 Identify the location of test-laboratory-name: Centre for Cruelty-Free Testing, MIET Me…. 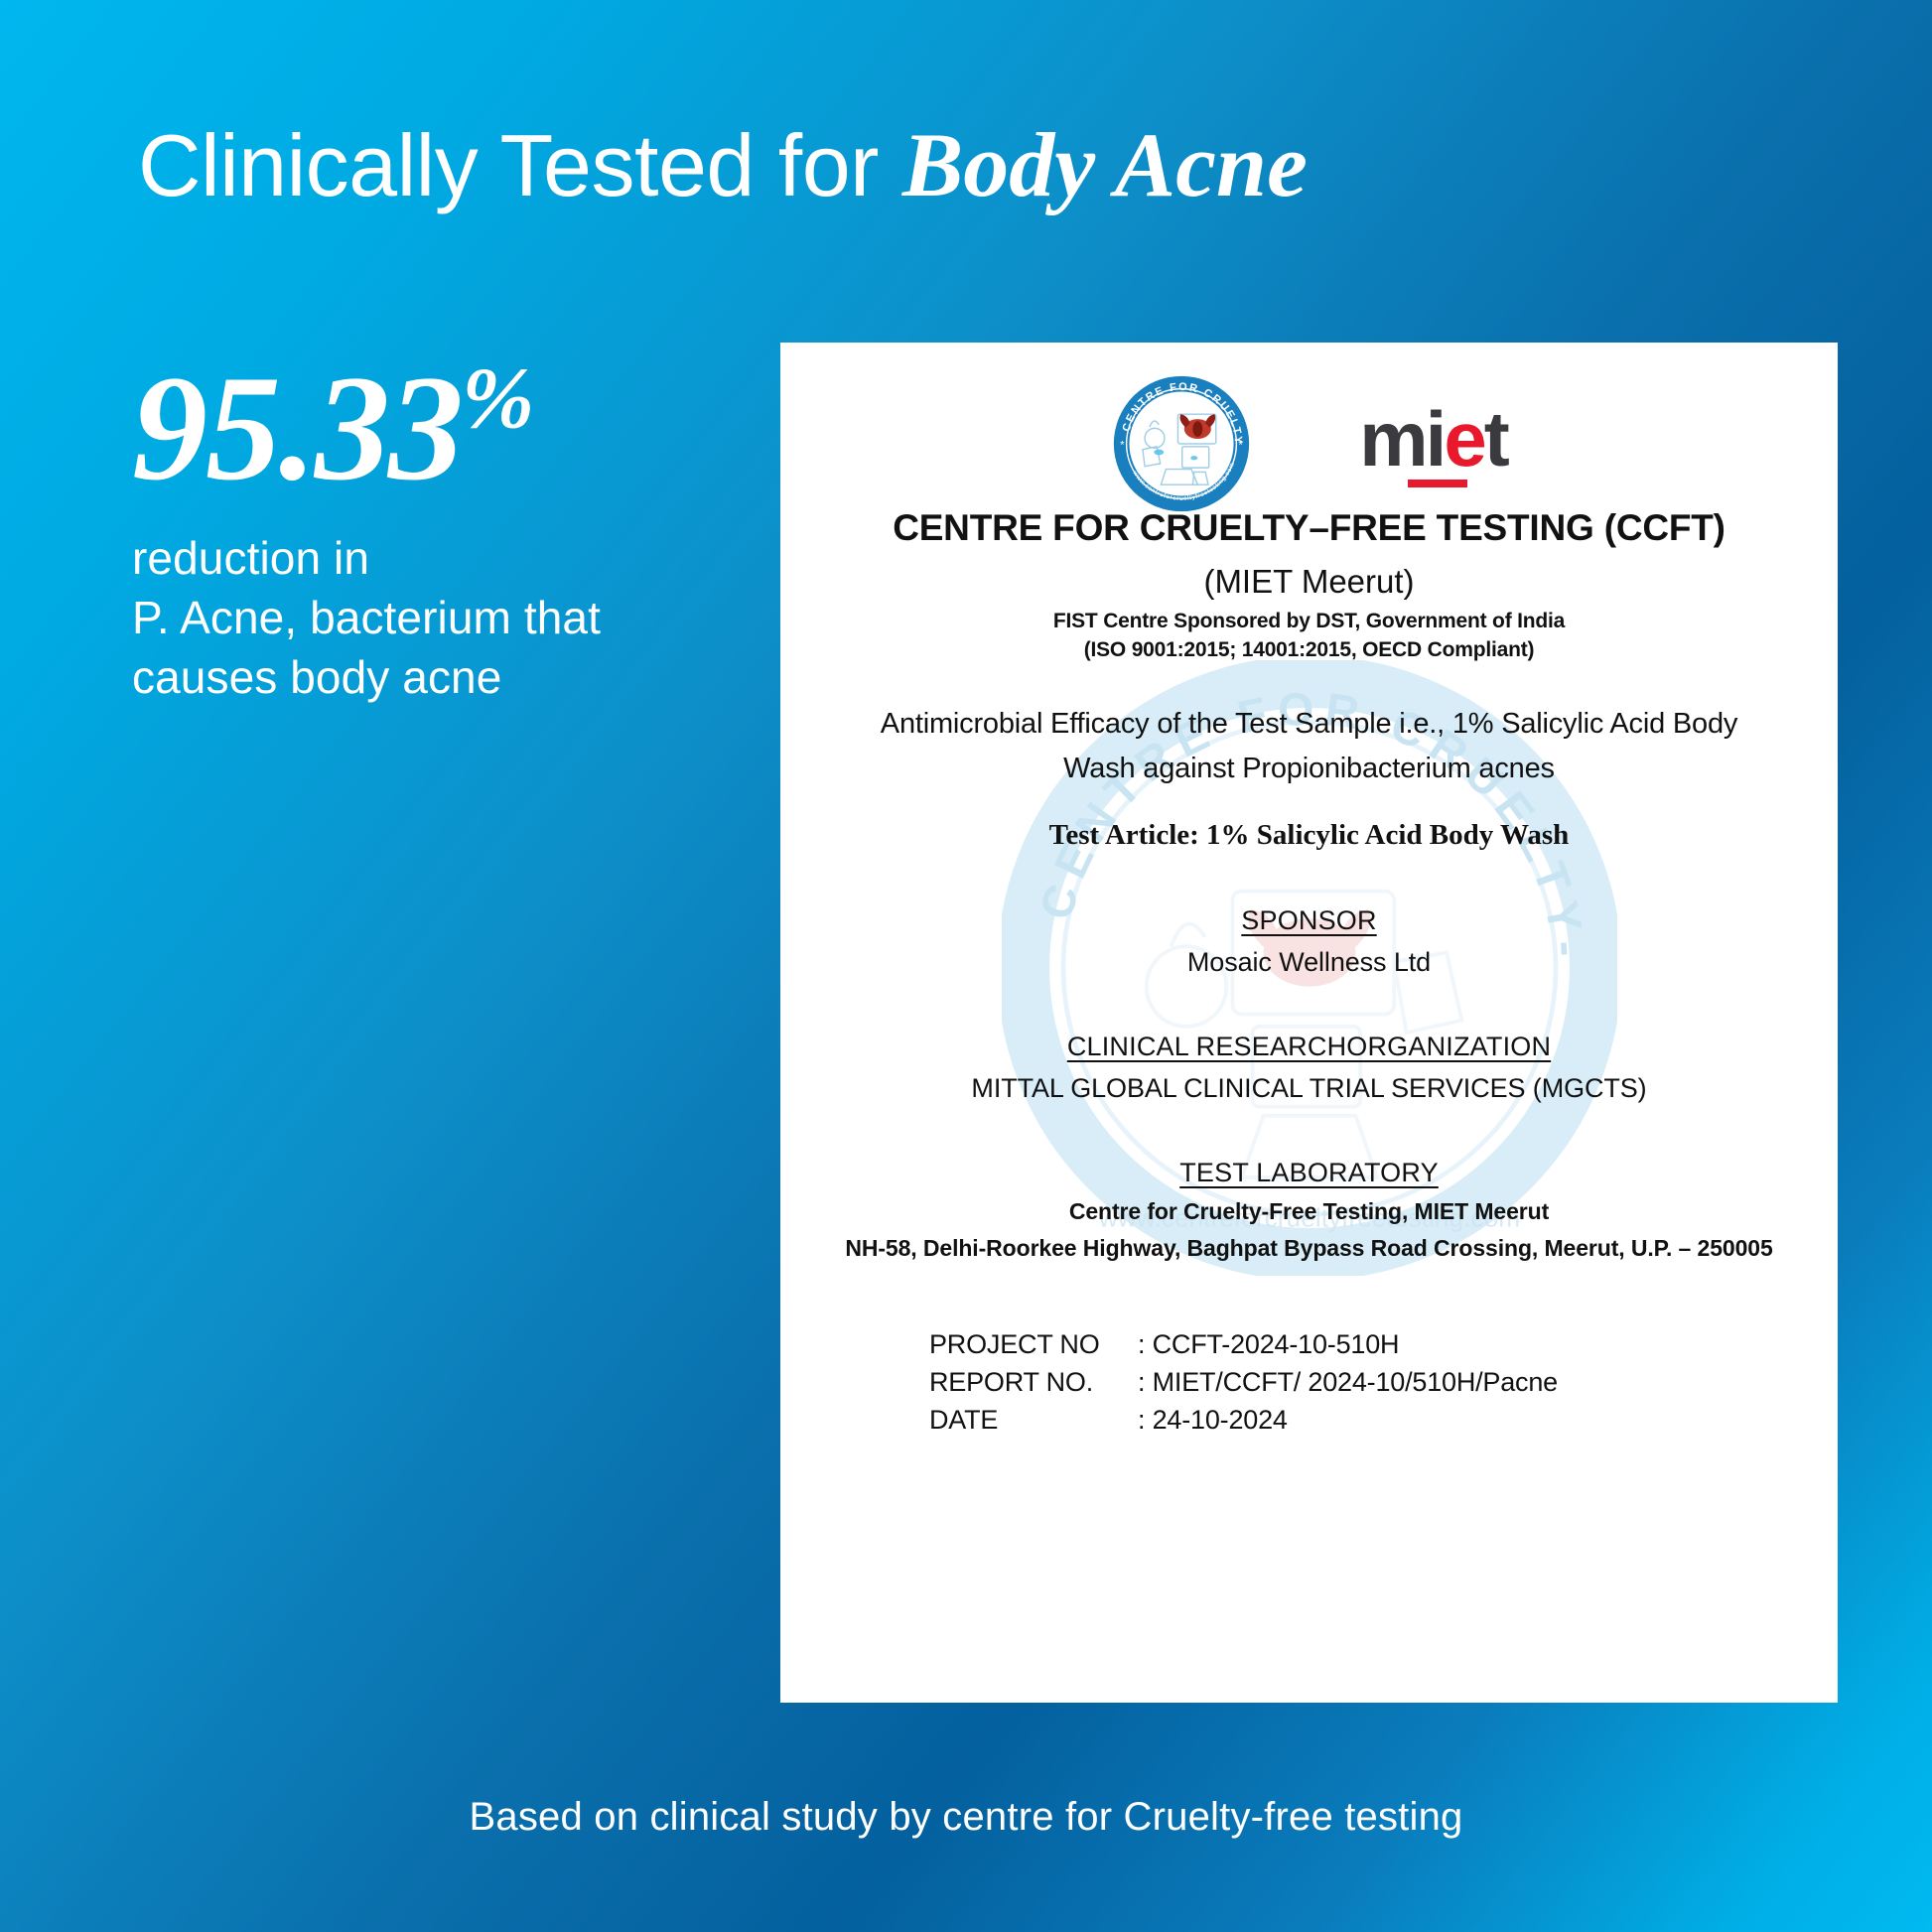
(1309, 1210).